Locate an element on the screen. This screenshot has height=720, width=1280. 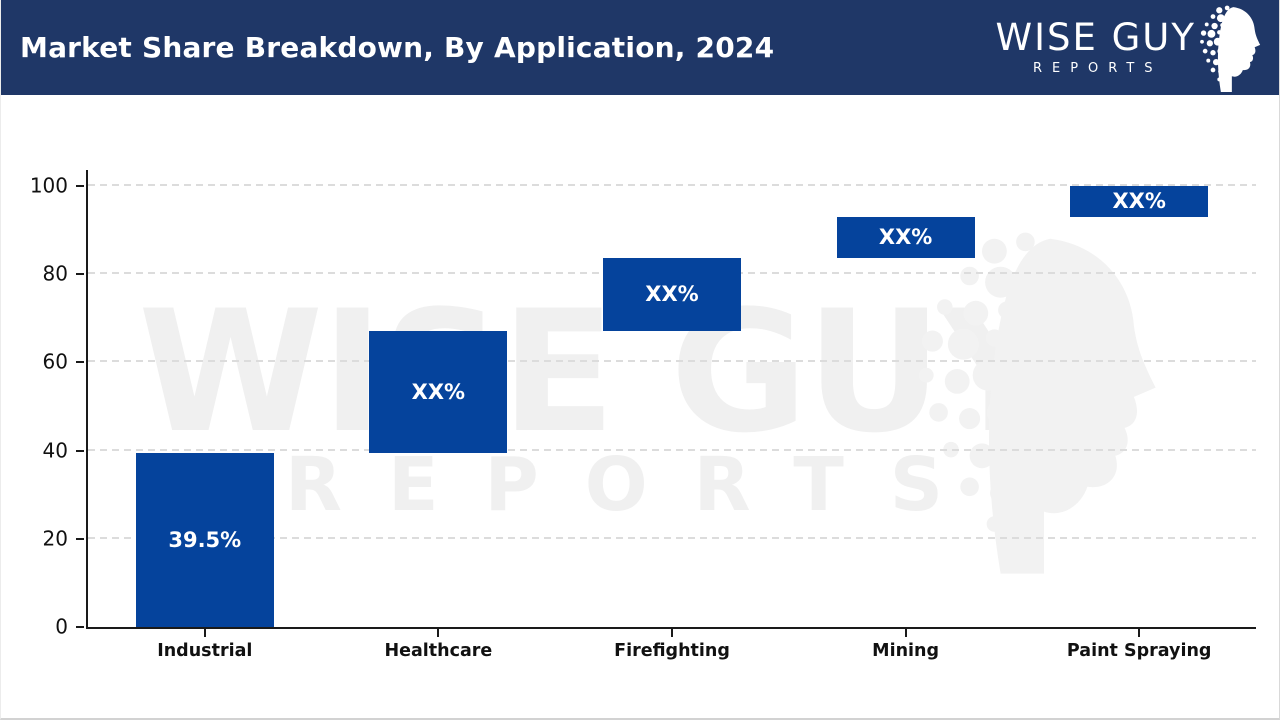
y-tick-label: 20 is located at coordinates (55, 538).